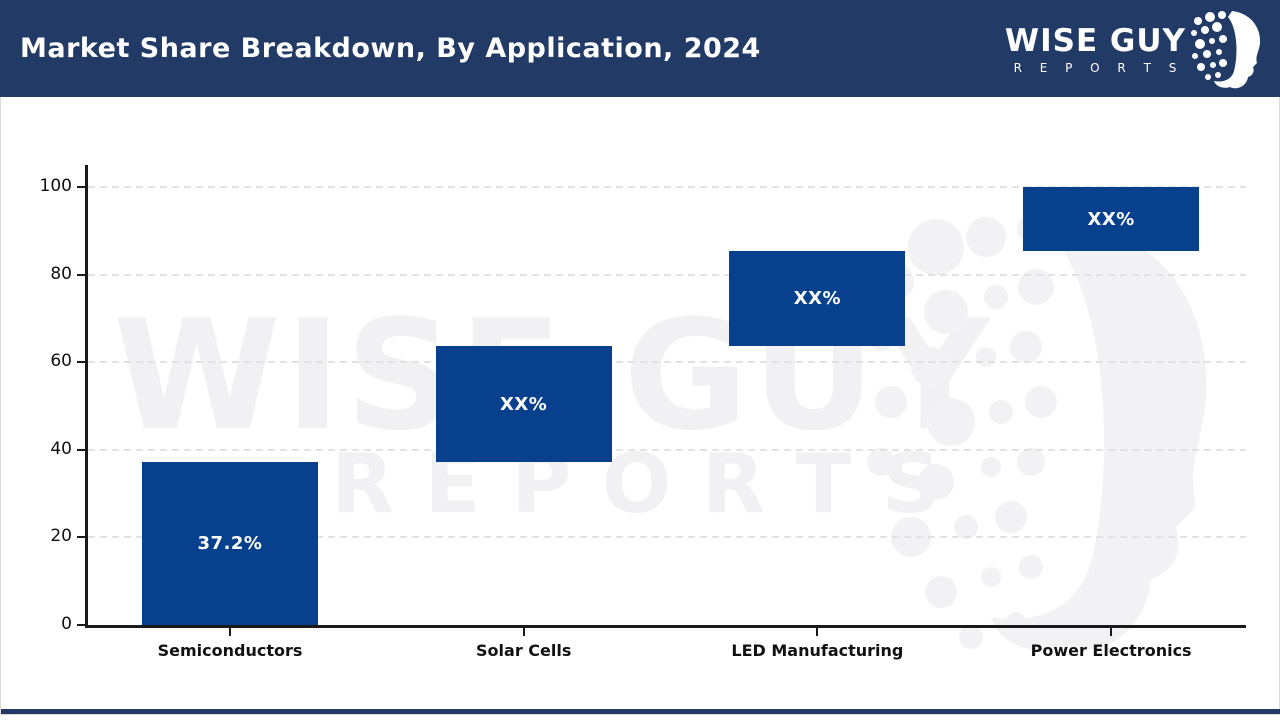  Describe the element at coordinates (61, 448) in the screenshot. I see `y-axis-tick-label: 40` at that location.